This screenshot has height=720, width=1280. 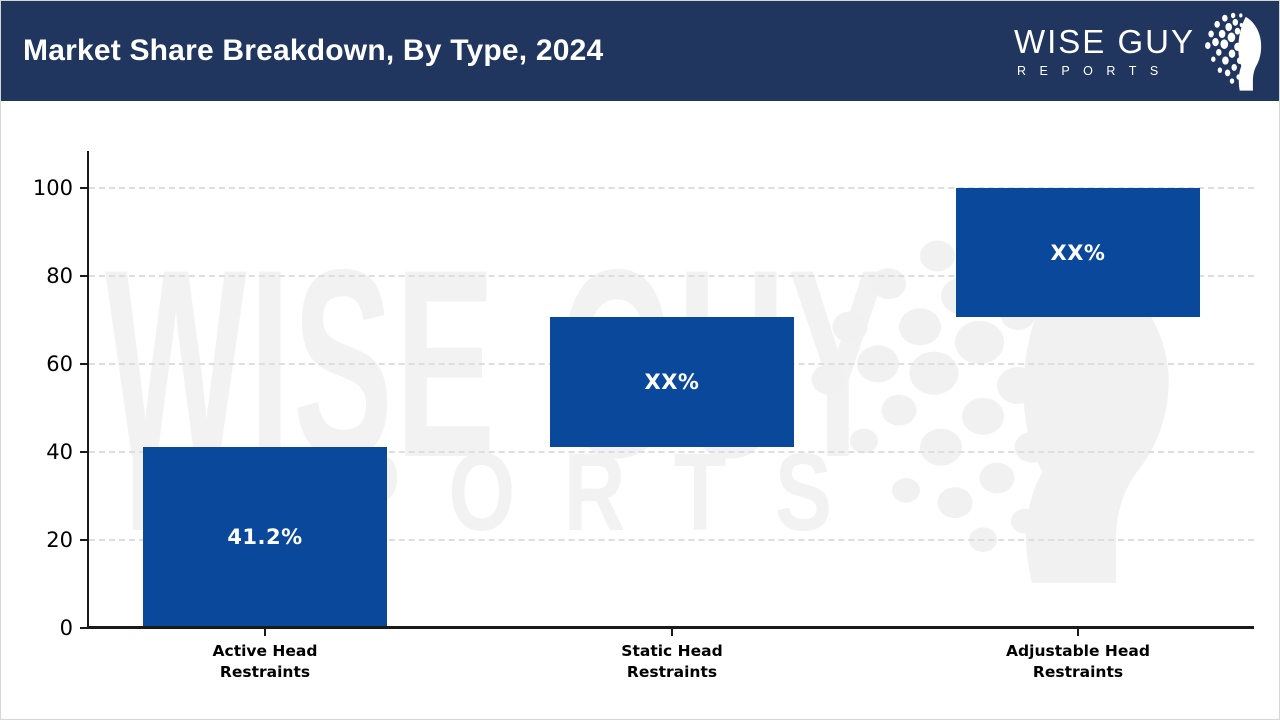 I want to click on bar-value-label: 41.2%, so click(x=265, y=537).